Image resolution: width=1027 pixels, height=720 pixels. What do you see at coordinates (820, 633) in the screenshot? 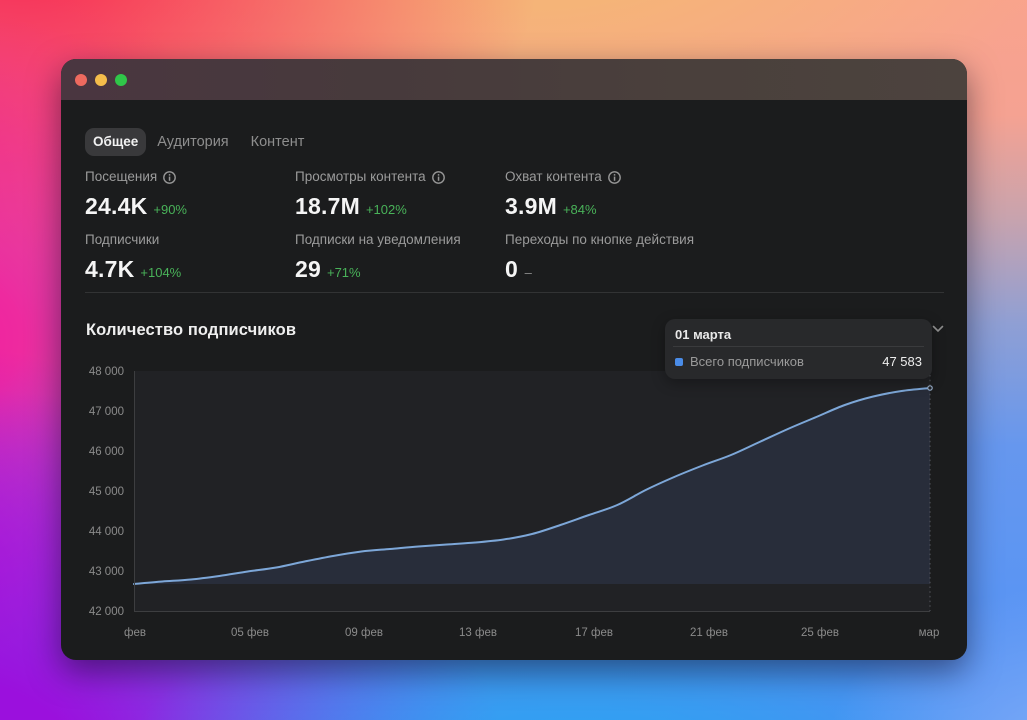
I see `svg-text: 25 фев` at bounding box center [820, 633].